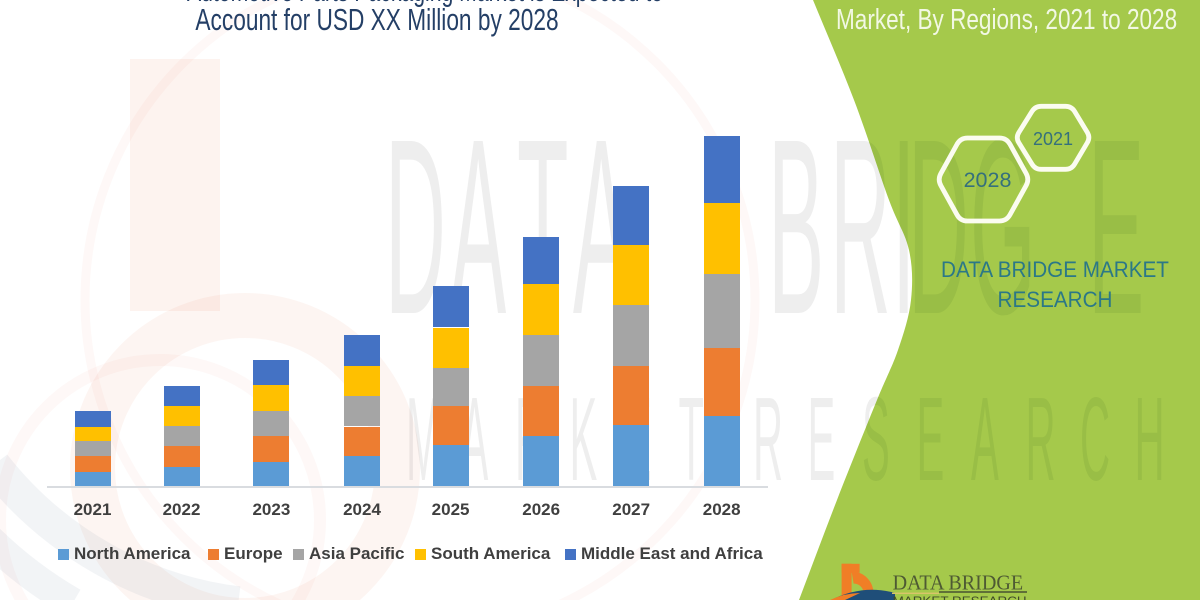  What do you see at coordinates (958, 582) in the screenshot?
I see `svg-text: DATA BRIDGE` at bounding box center [958, 582].